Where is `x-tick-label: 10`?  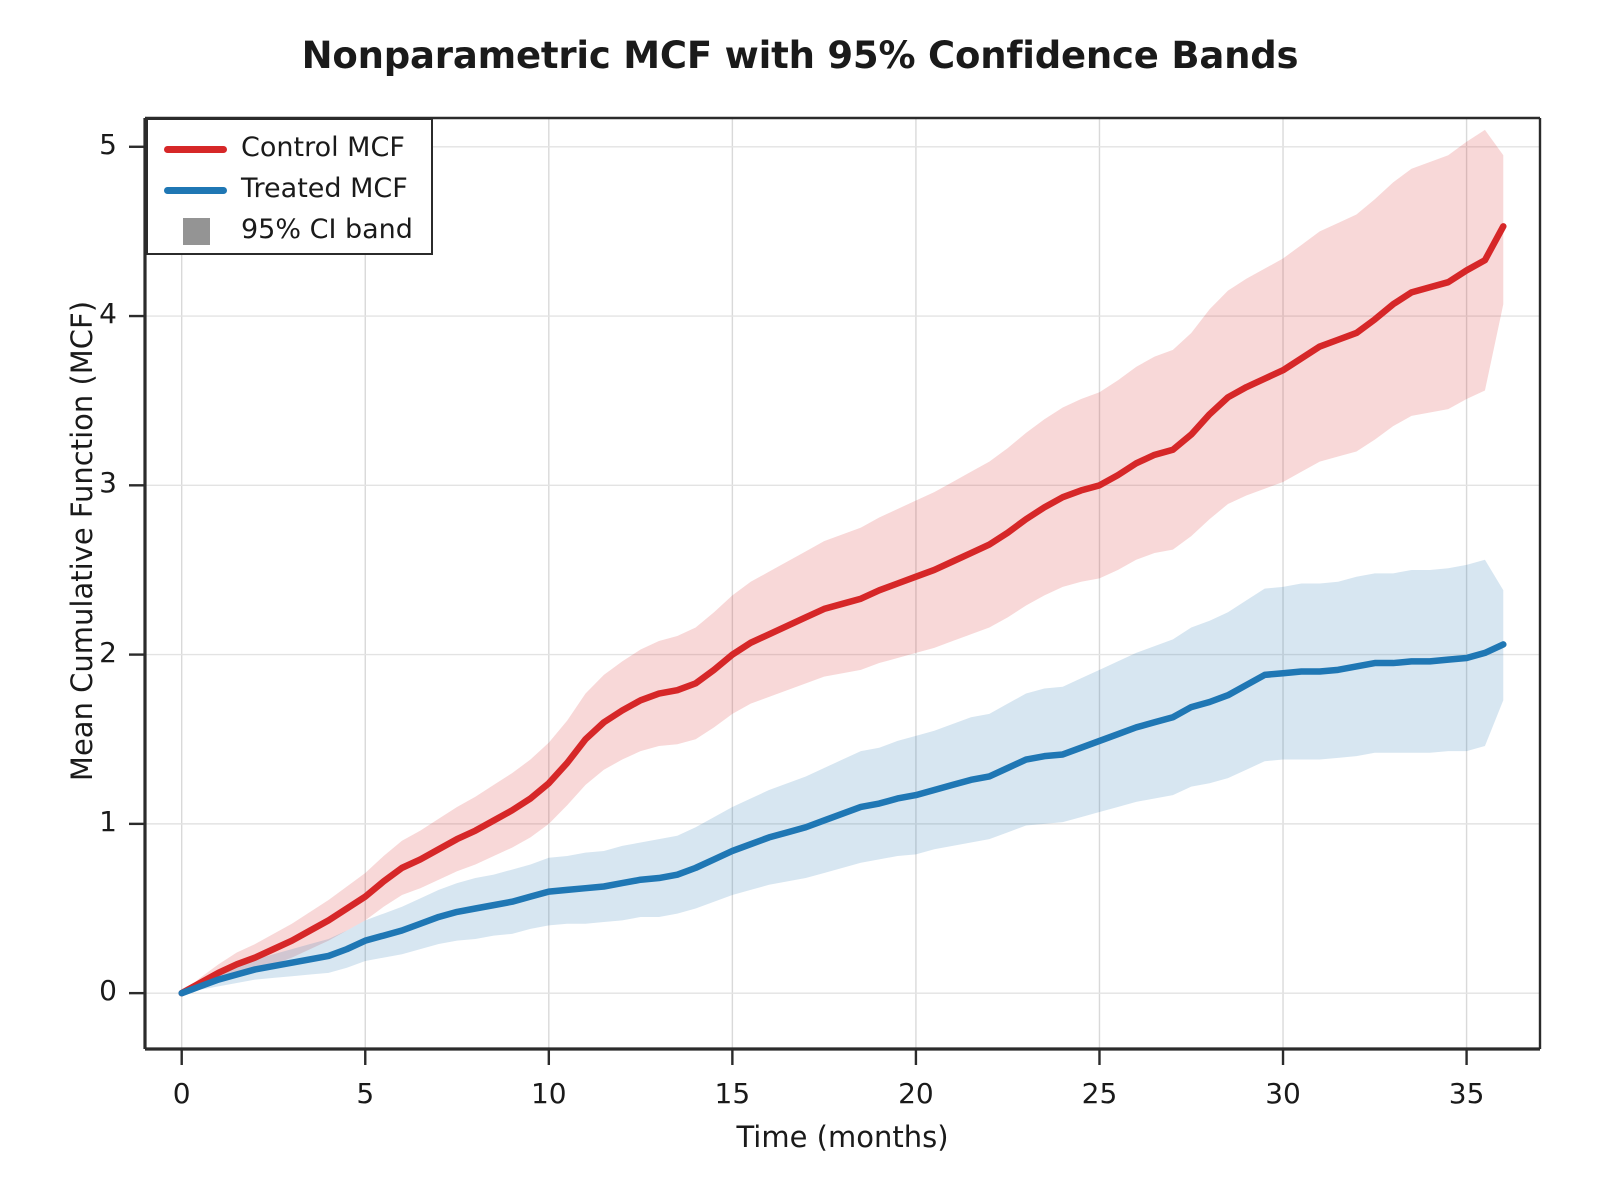 x-tick-label: 10 is located at coordinates (548, 1093).